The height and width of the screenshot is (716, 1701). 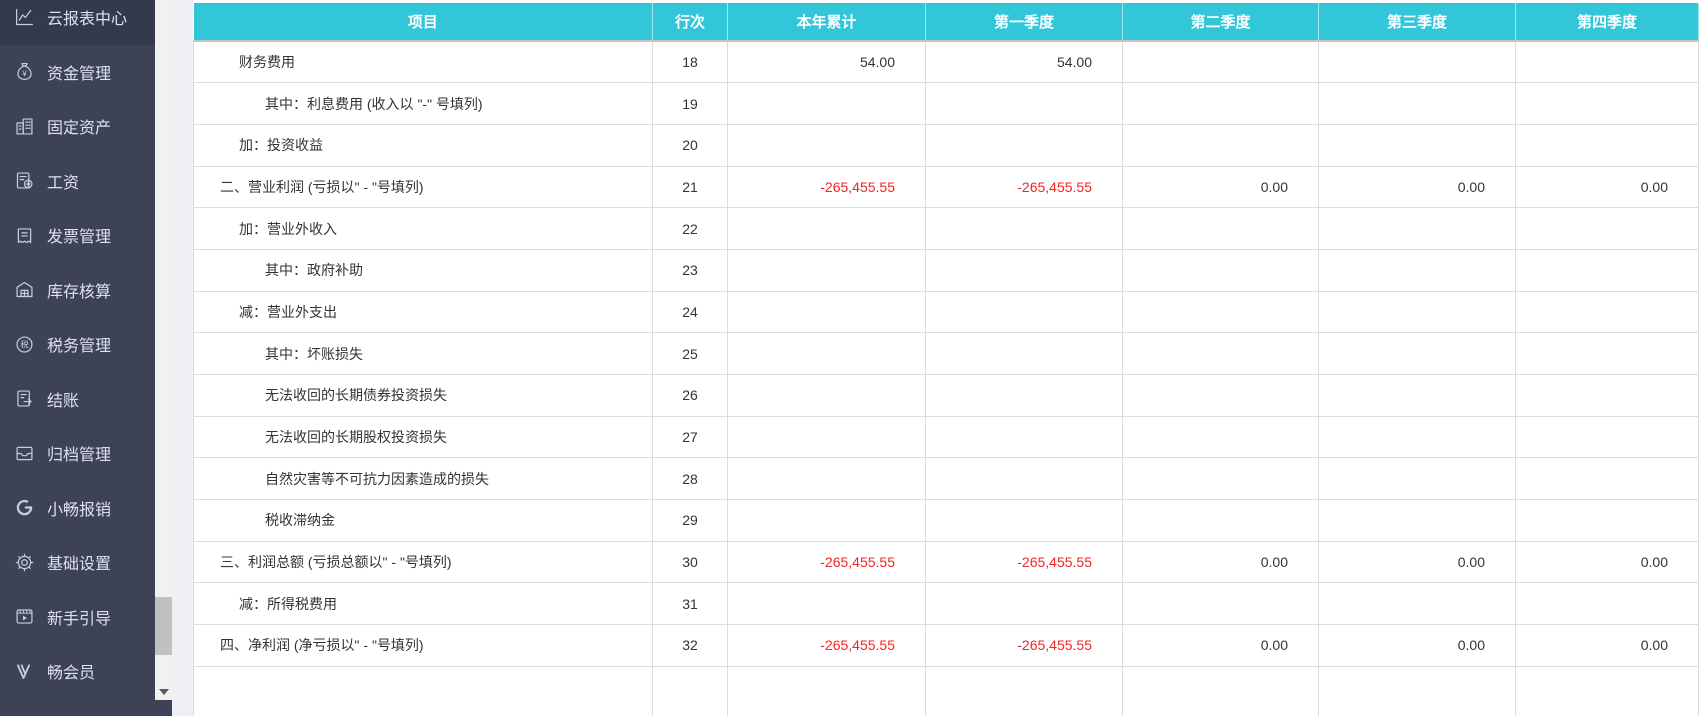 What do you see at coordinates (690, 604) in the screenshot?
I see `line-number-cell: 31` at bounding box center [690, 604].